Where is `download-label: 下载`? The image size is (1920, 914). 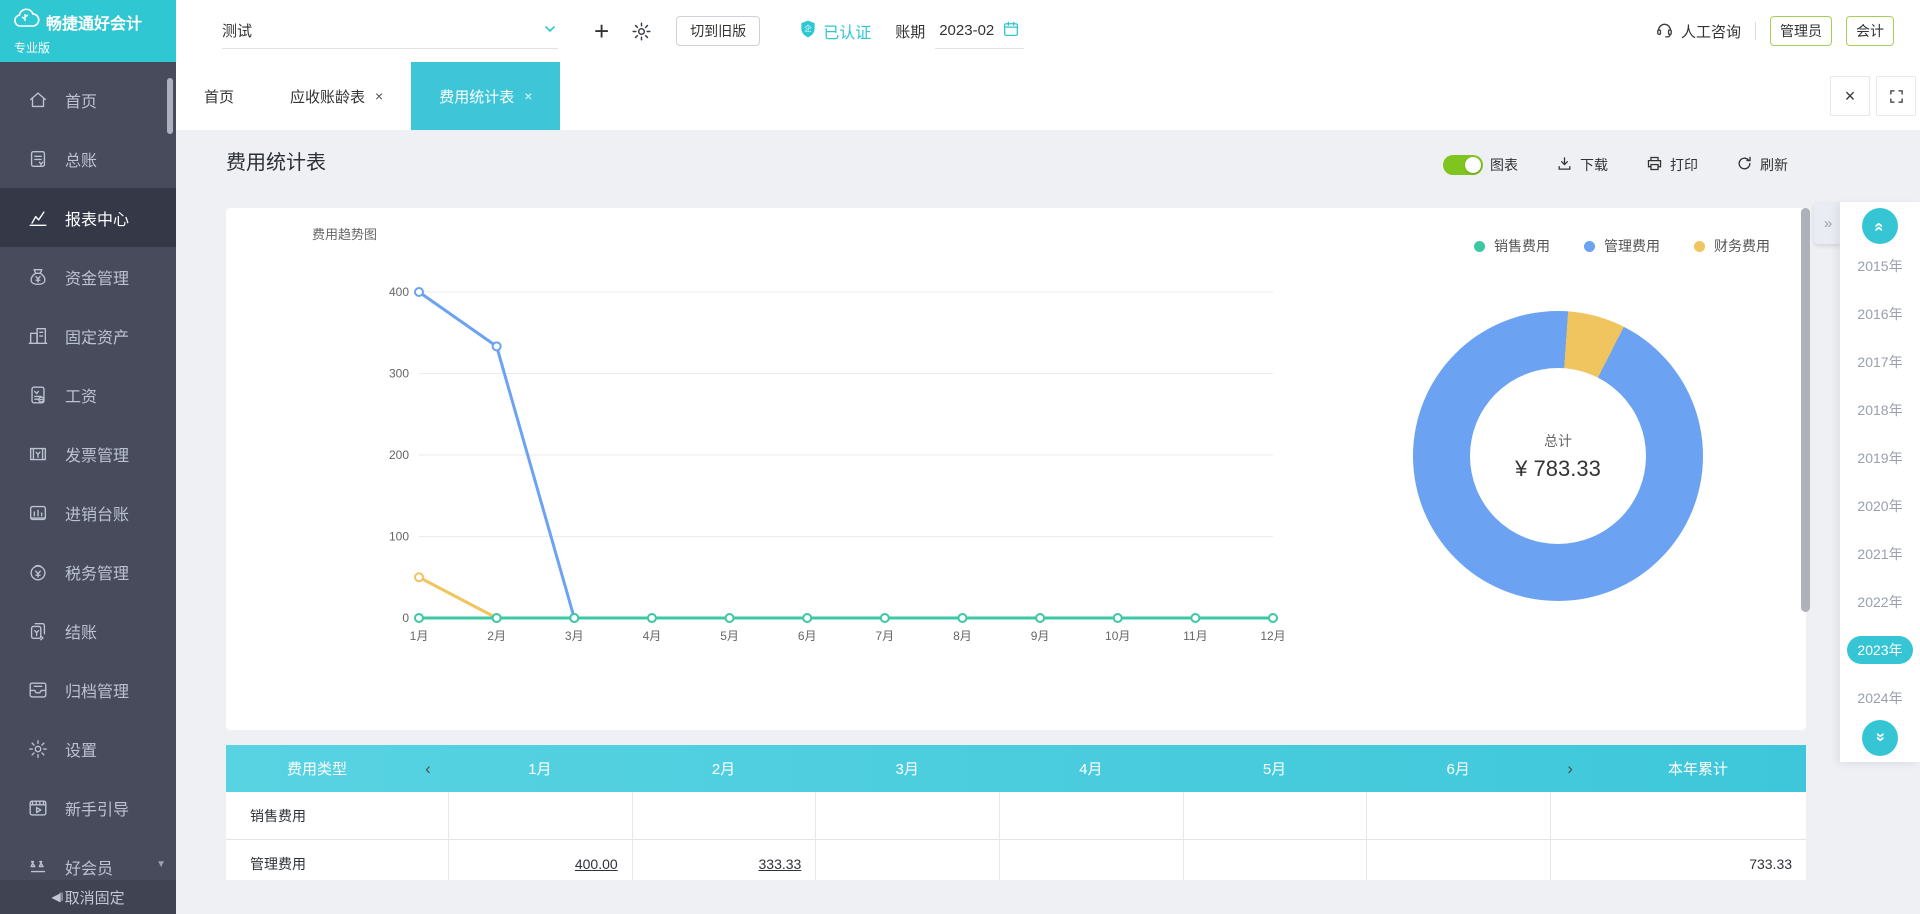 download-label: 下载 is located at coordinates (1594, 165).